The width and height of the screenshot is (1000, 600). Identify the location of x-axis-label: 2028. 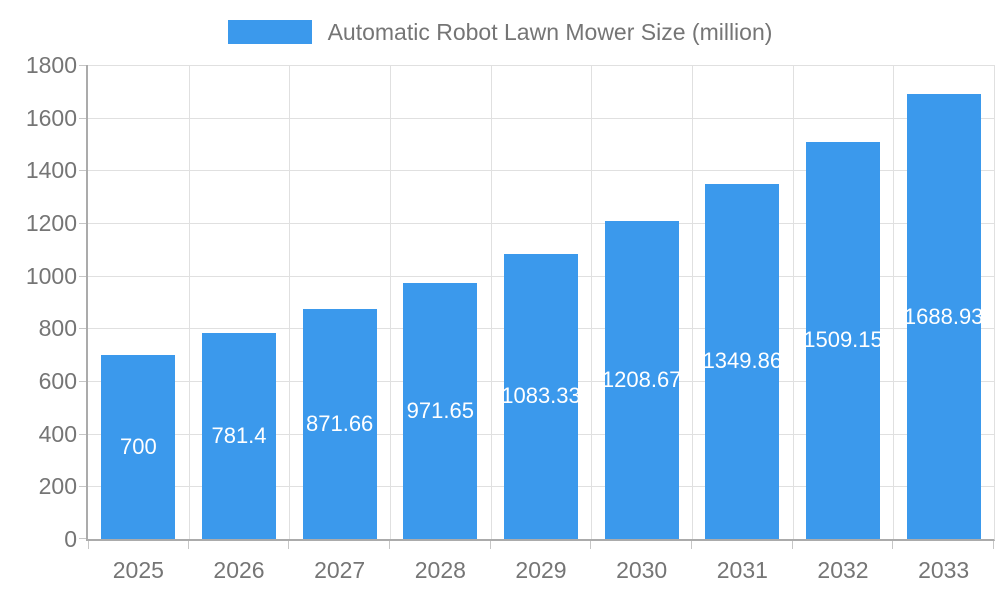
(440, 570).